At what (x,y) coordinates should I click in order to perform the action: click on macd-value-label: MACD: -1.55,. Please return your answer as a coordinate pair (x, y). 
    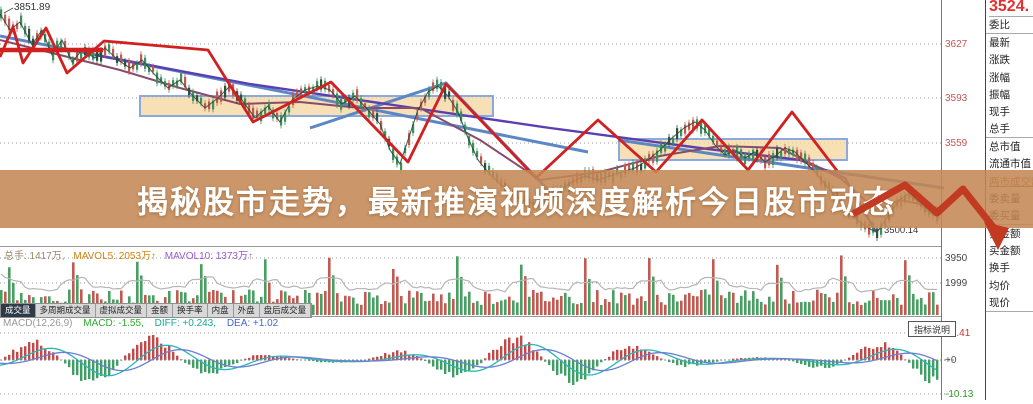
    Looking at the image, I should click on (113, 323).